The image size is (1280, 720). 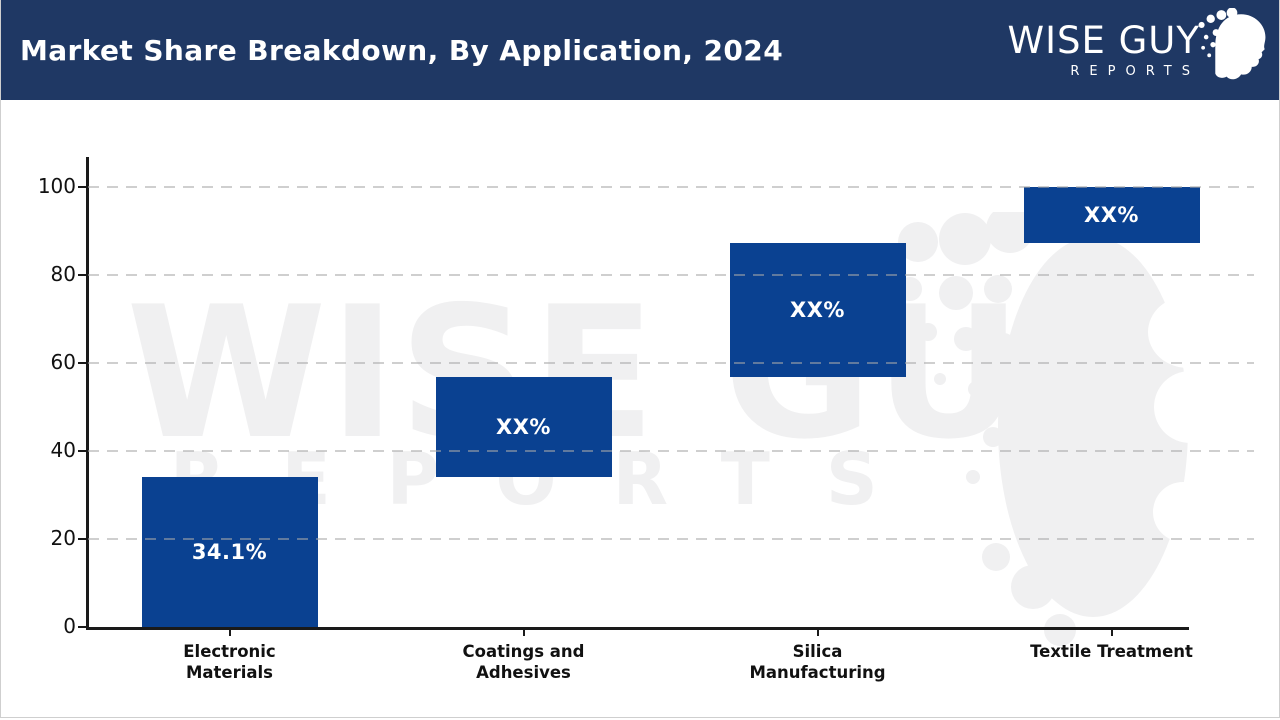 What do you see at coordinates (637, 628) in the screenshot?
I see `x-axis` at bounding box center [637, 628].